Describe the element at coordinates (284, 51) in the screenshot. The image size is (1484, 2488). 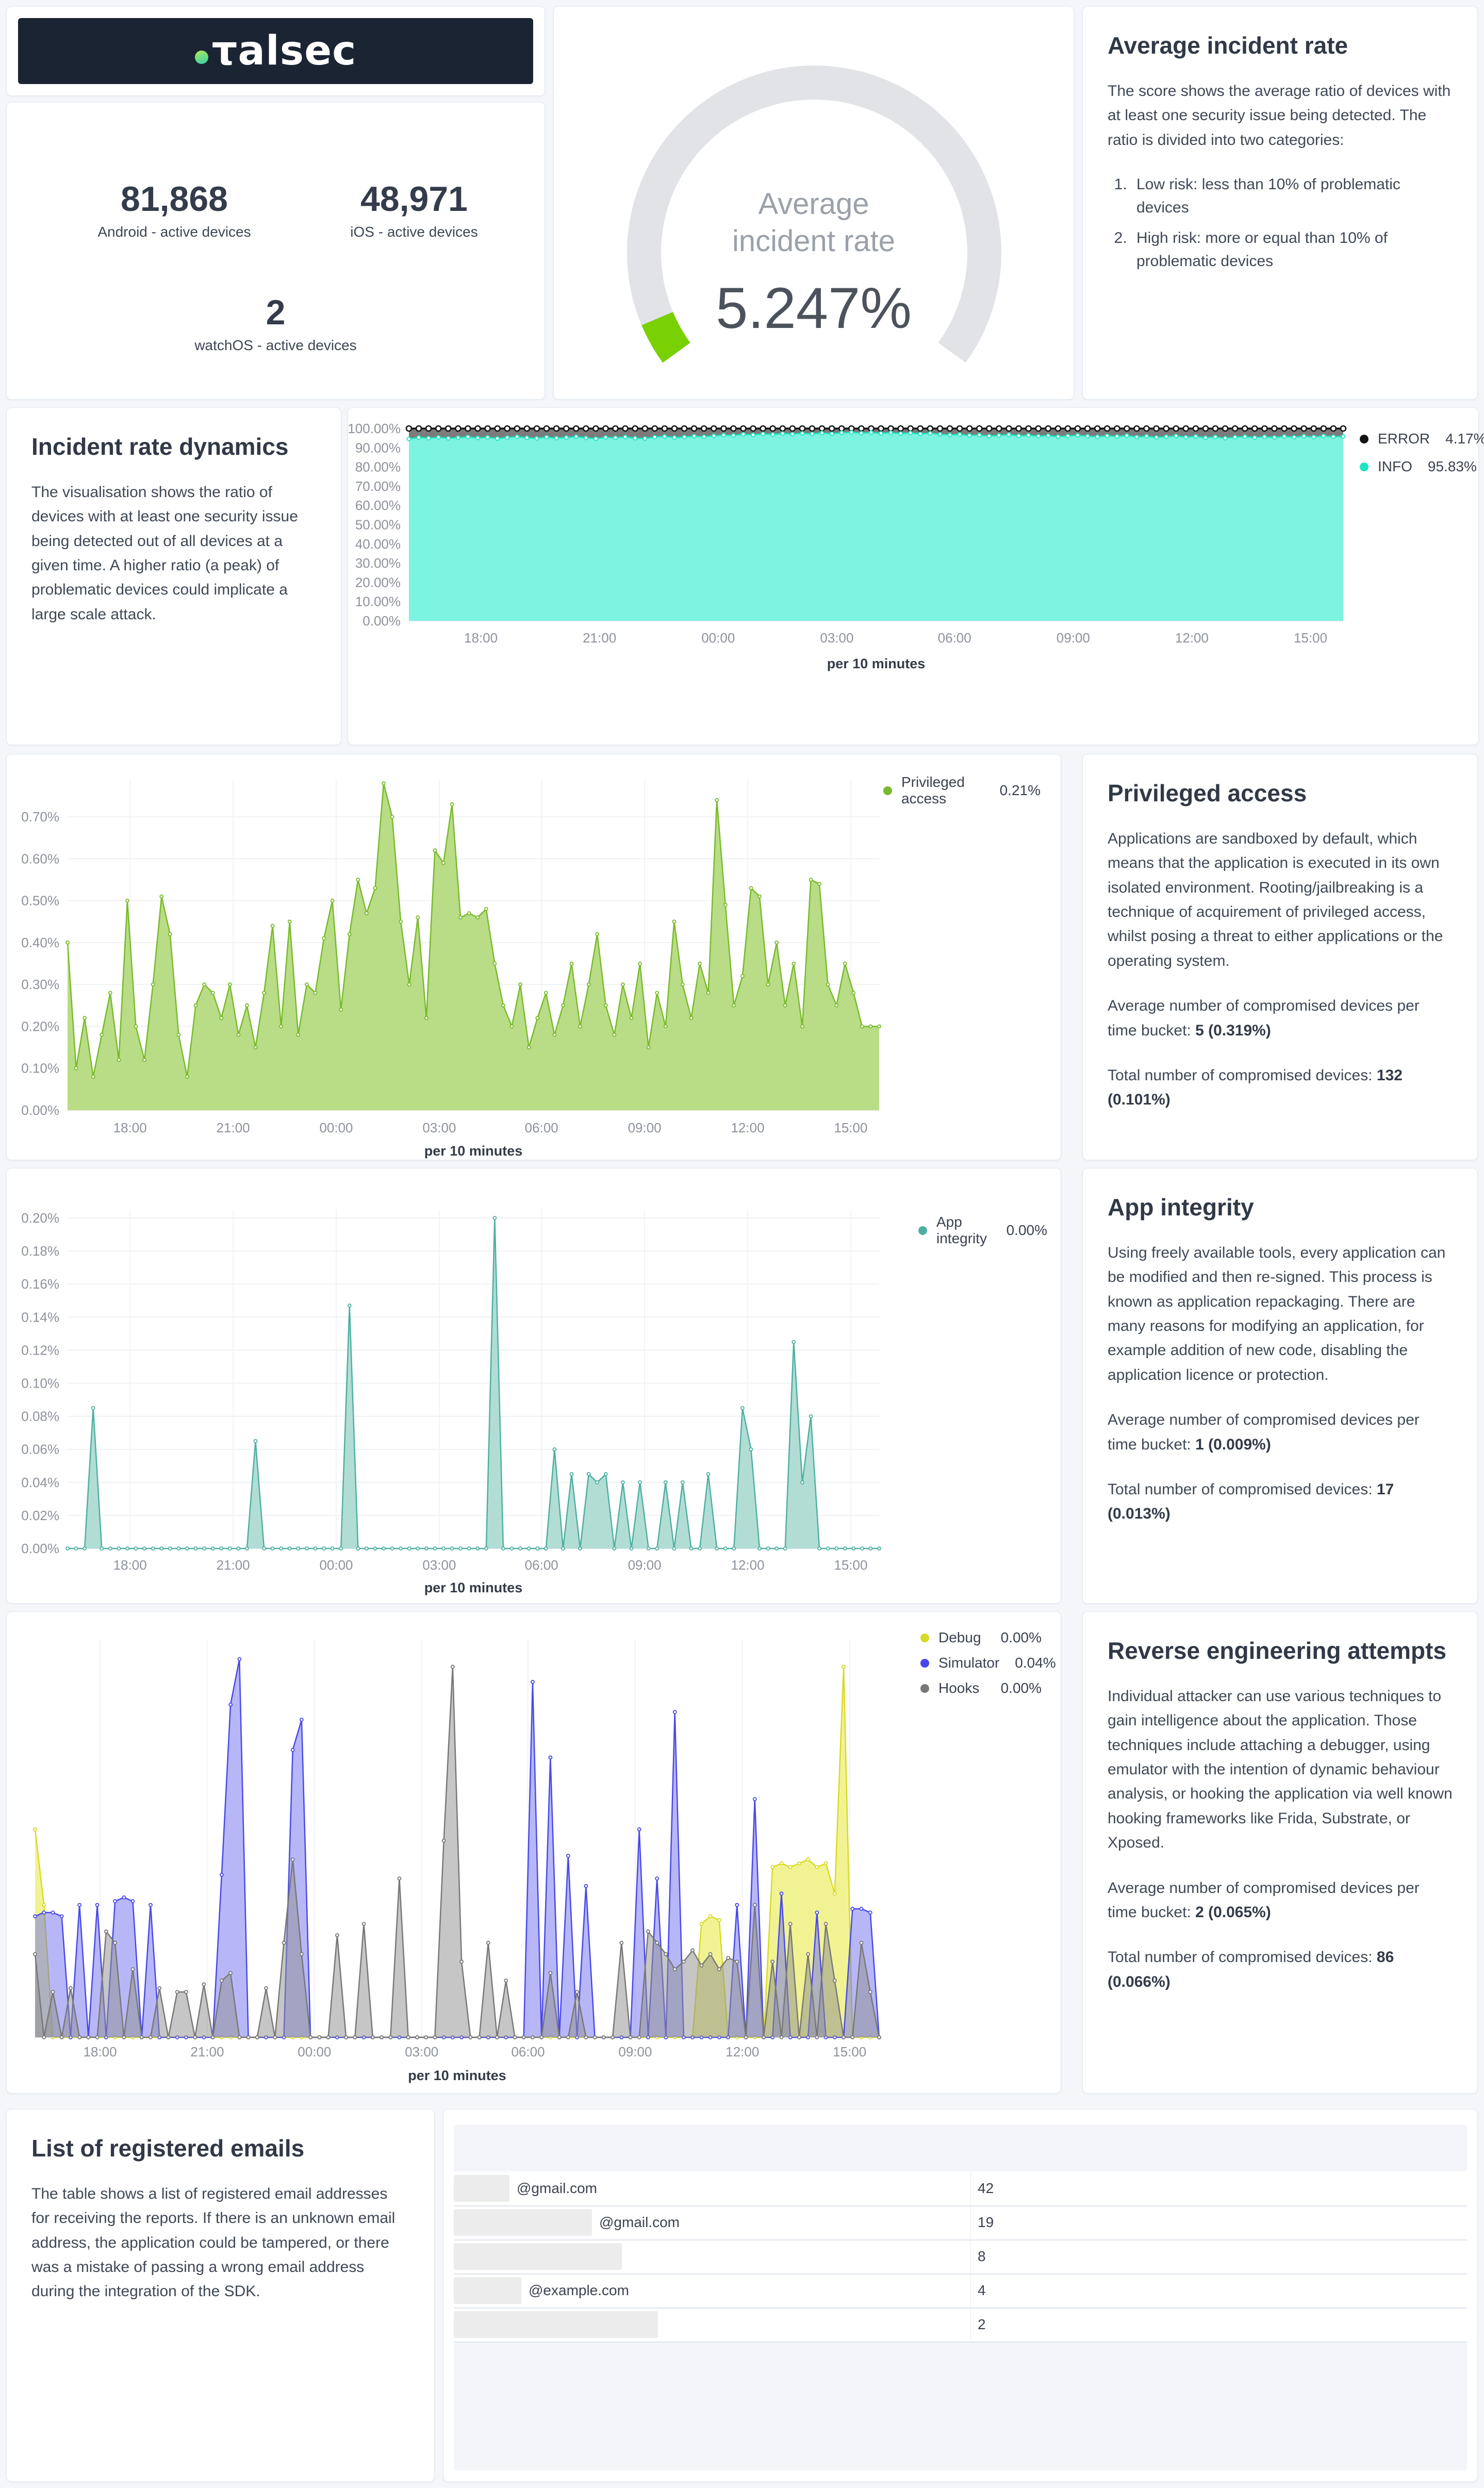
I see `logo-wordmark: τalsec` at that location.